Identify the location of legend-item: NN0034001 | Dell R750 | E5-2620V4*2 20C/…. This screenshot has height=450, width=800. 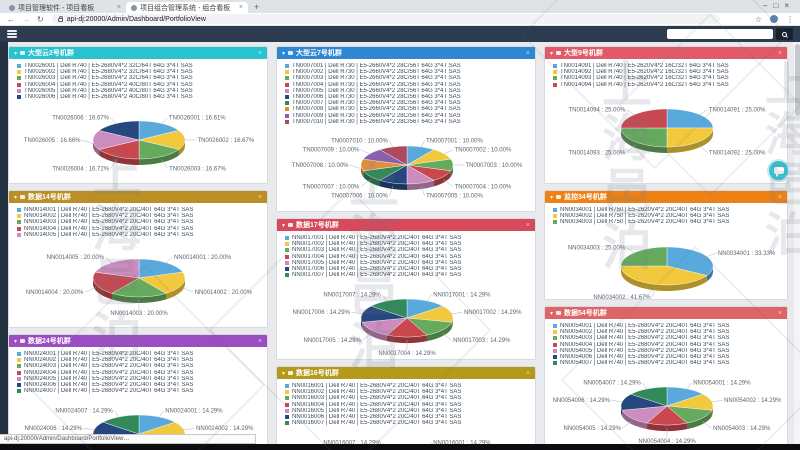
(666, 210).